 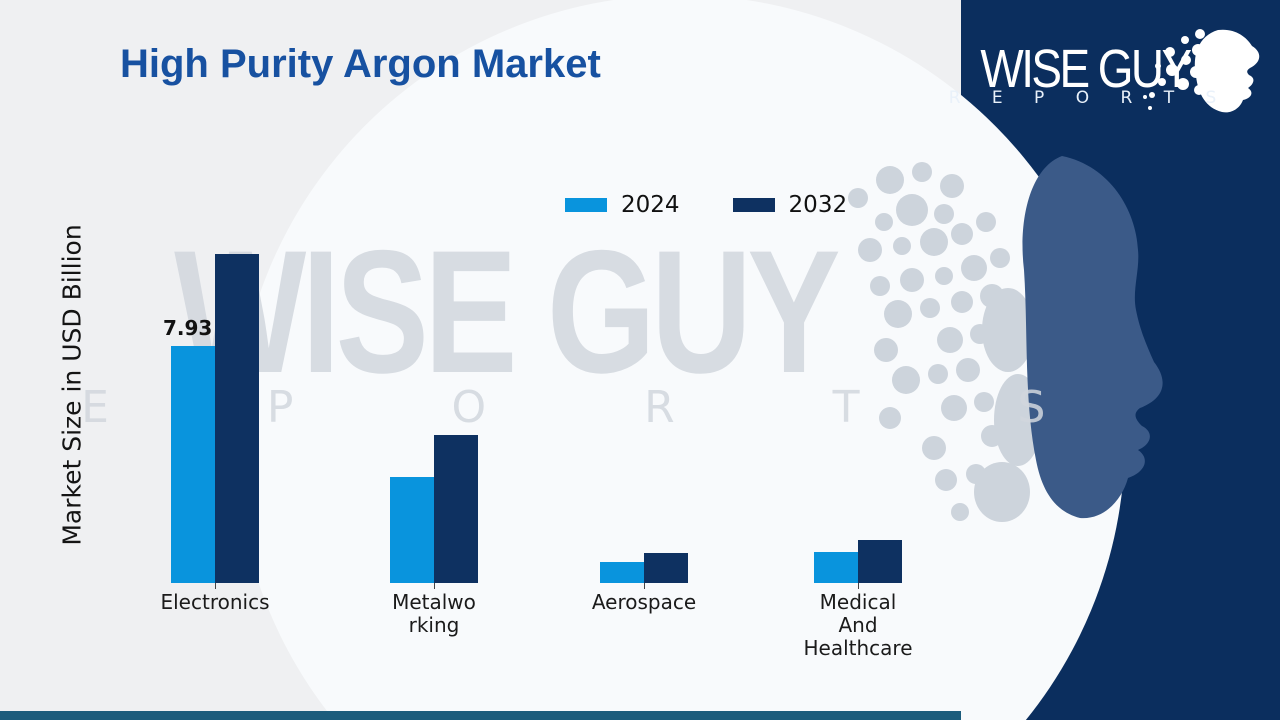 What do you see at coordinates (360, 64) in the screenshot?
I see `page-title: High Purity Argon Market` at bounding box center [360, 64].